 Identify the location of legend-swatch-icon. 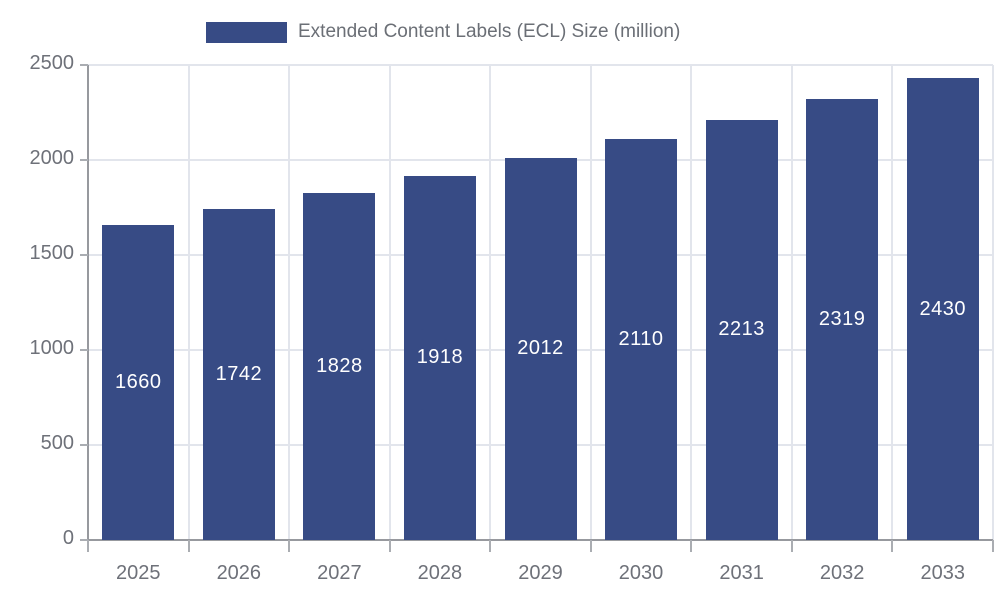
(246, 32).